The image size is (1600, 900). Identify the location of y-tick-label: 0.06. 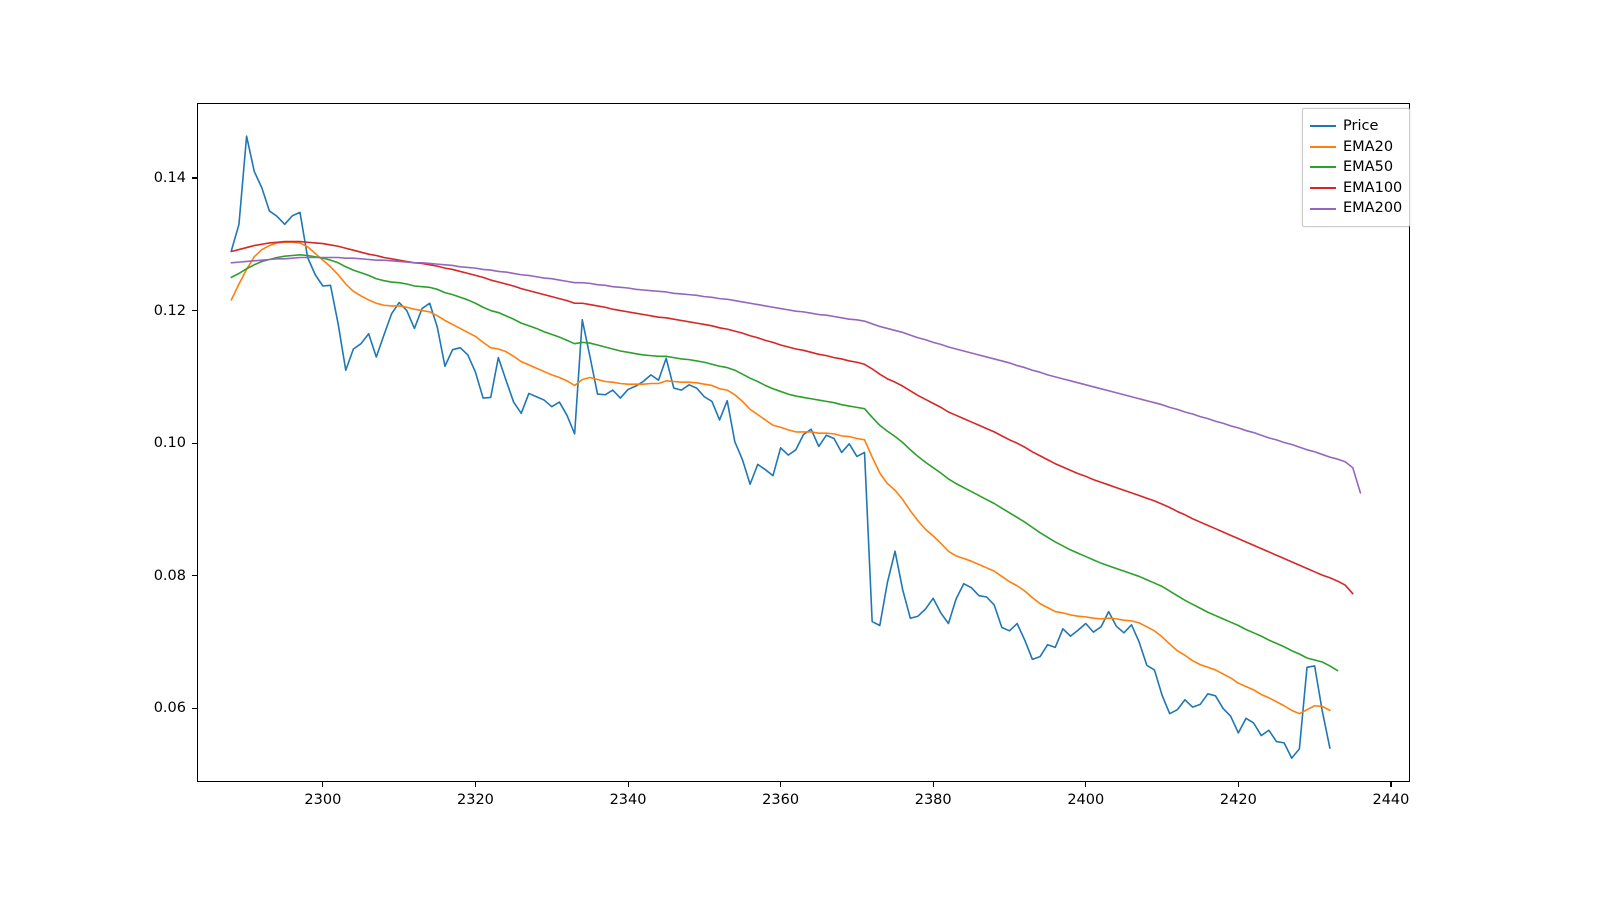
(169, 708).